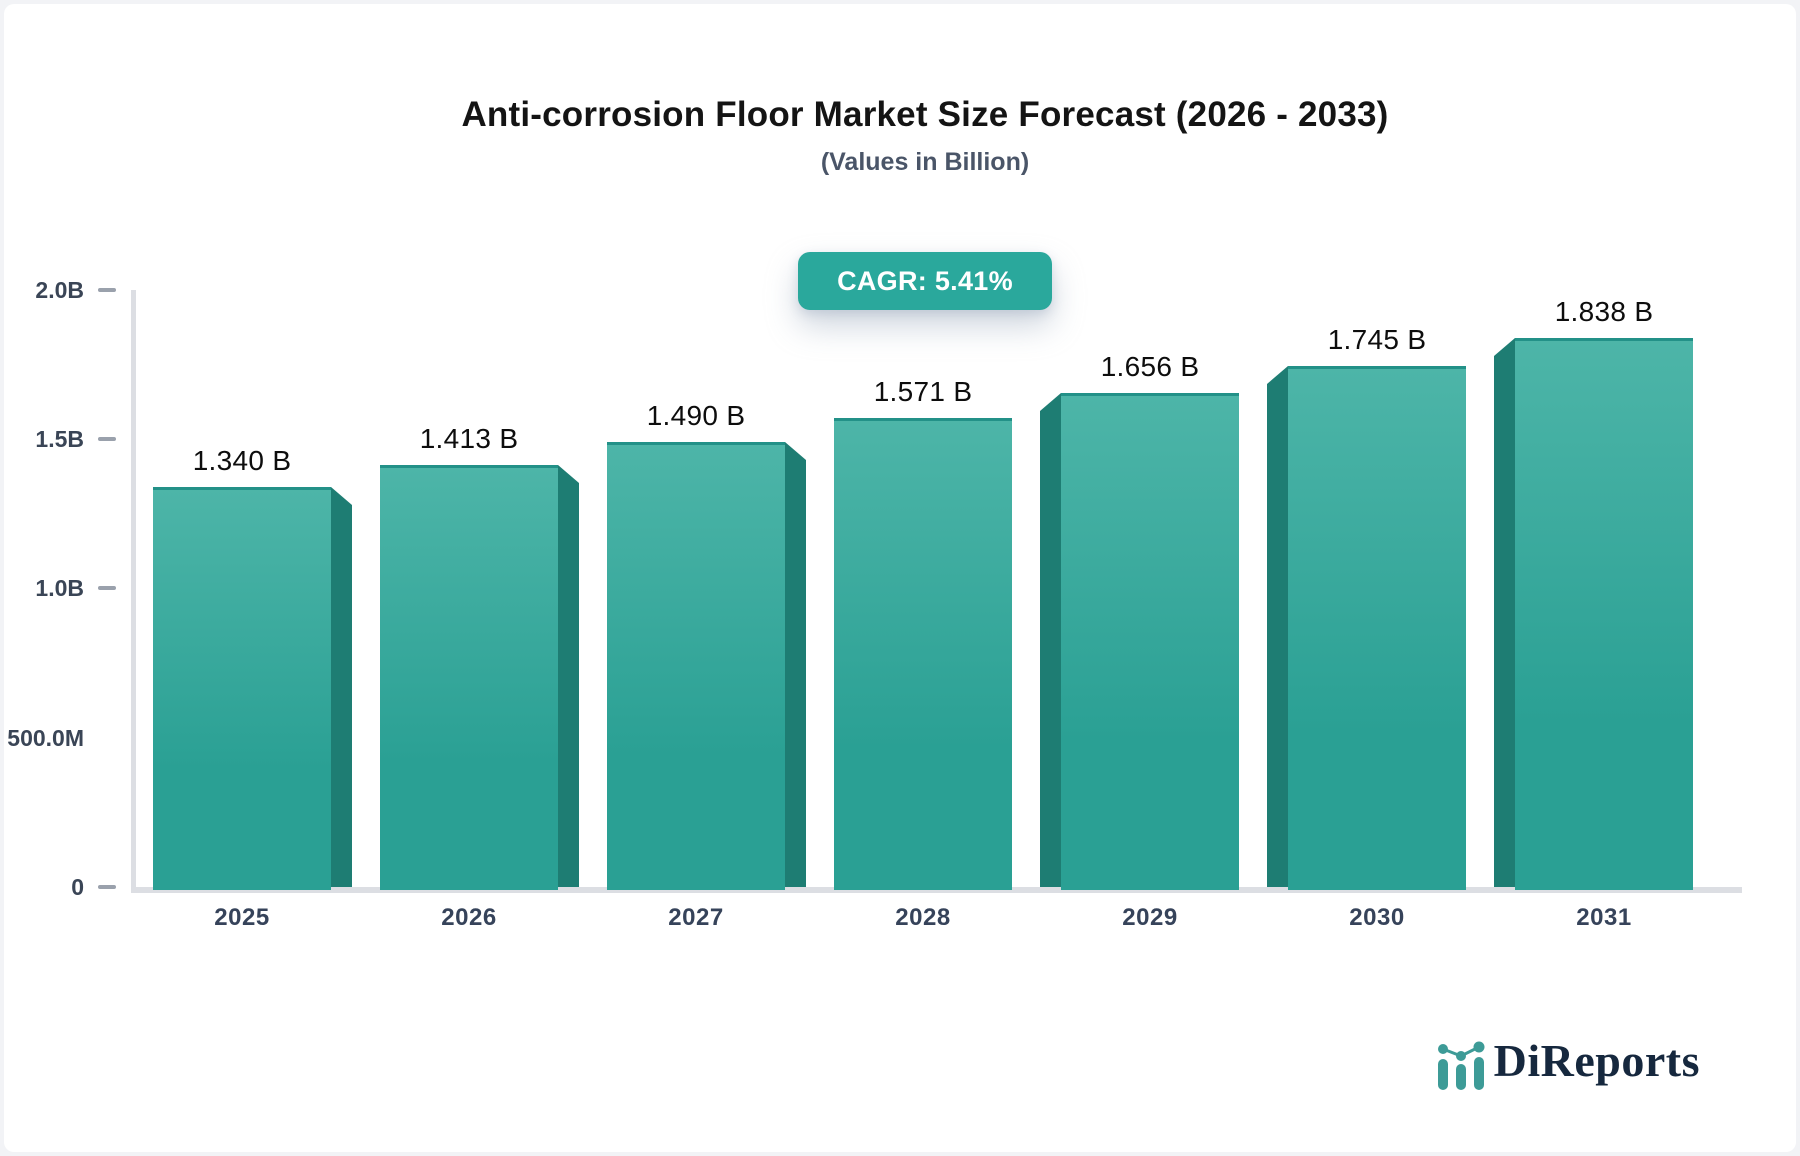 The width and height of the screenshot is (1800, 1156). What do you see at coordinates (133, 591) in the screenshot?
I see `y-axis-line` at bounding box center [133, 591].